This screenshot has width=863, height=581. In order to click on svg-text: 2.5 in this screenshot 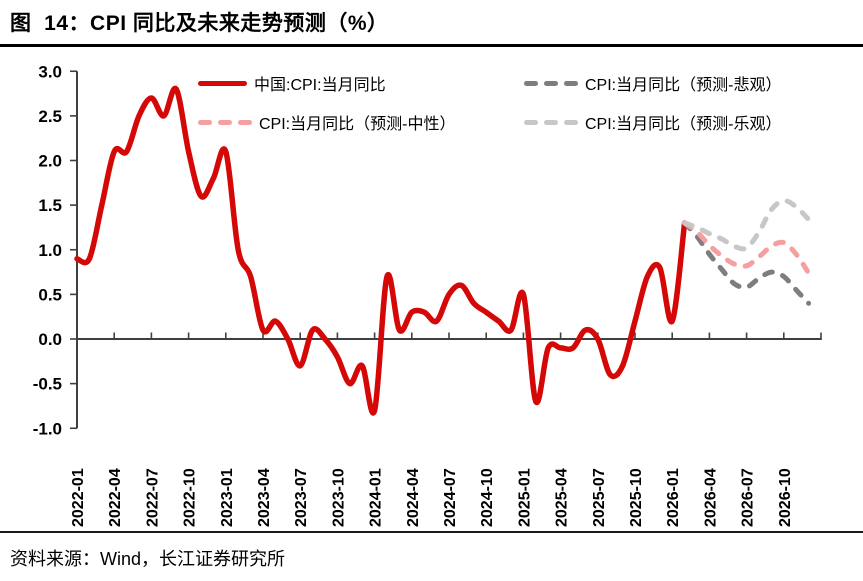, I will do `click(50, 116)`.